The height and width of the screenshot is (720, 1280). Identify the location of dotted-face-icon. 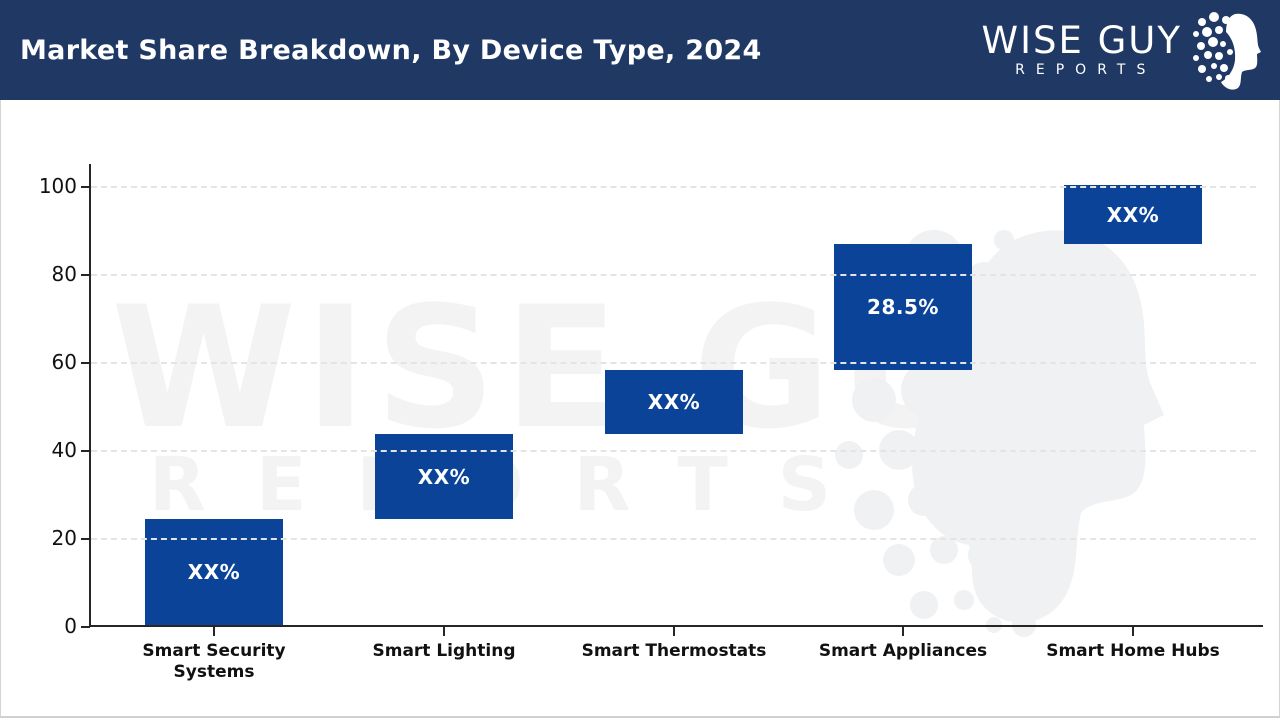
(1227, 51).